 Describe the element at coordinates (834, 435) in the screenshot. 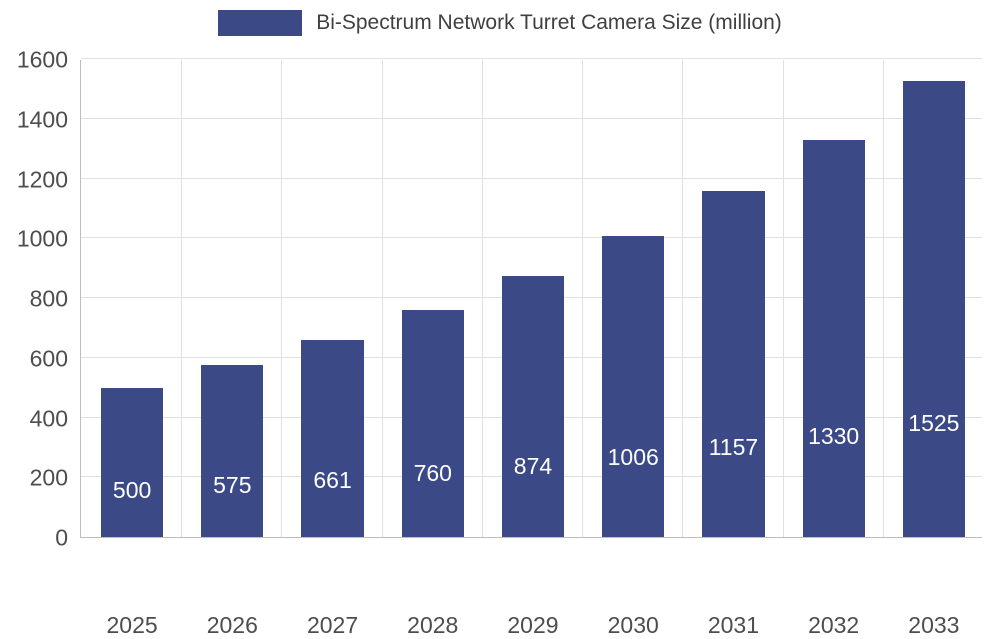

I see `bar-value-label: 1330` at that location.